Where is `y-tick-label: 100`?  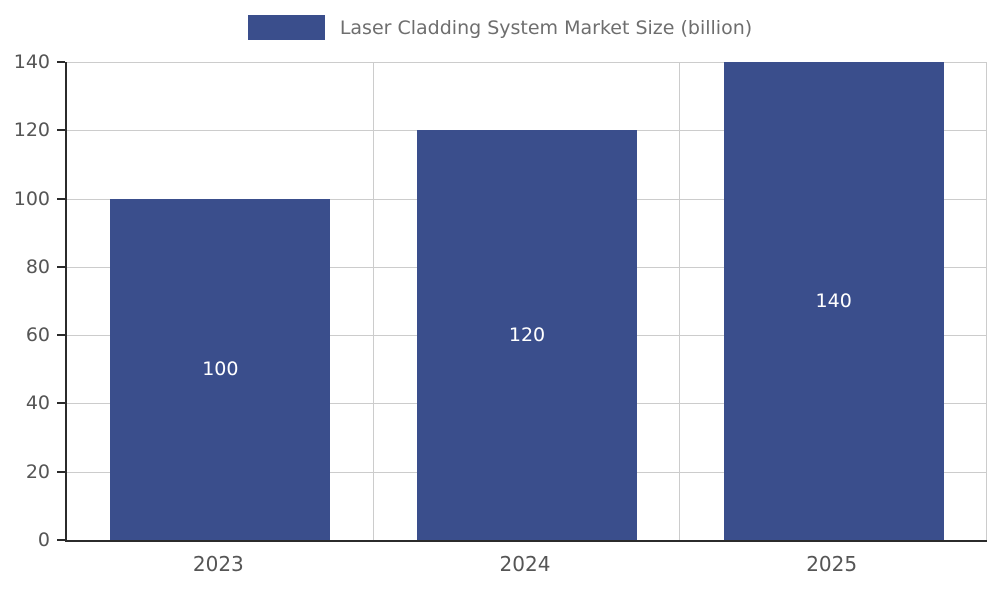 y-tick-label: 100 is located at coordinates (31, 198).